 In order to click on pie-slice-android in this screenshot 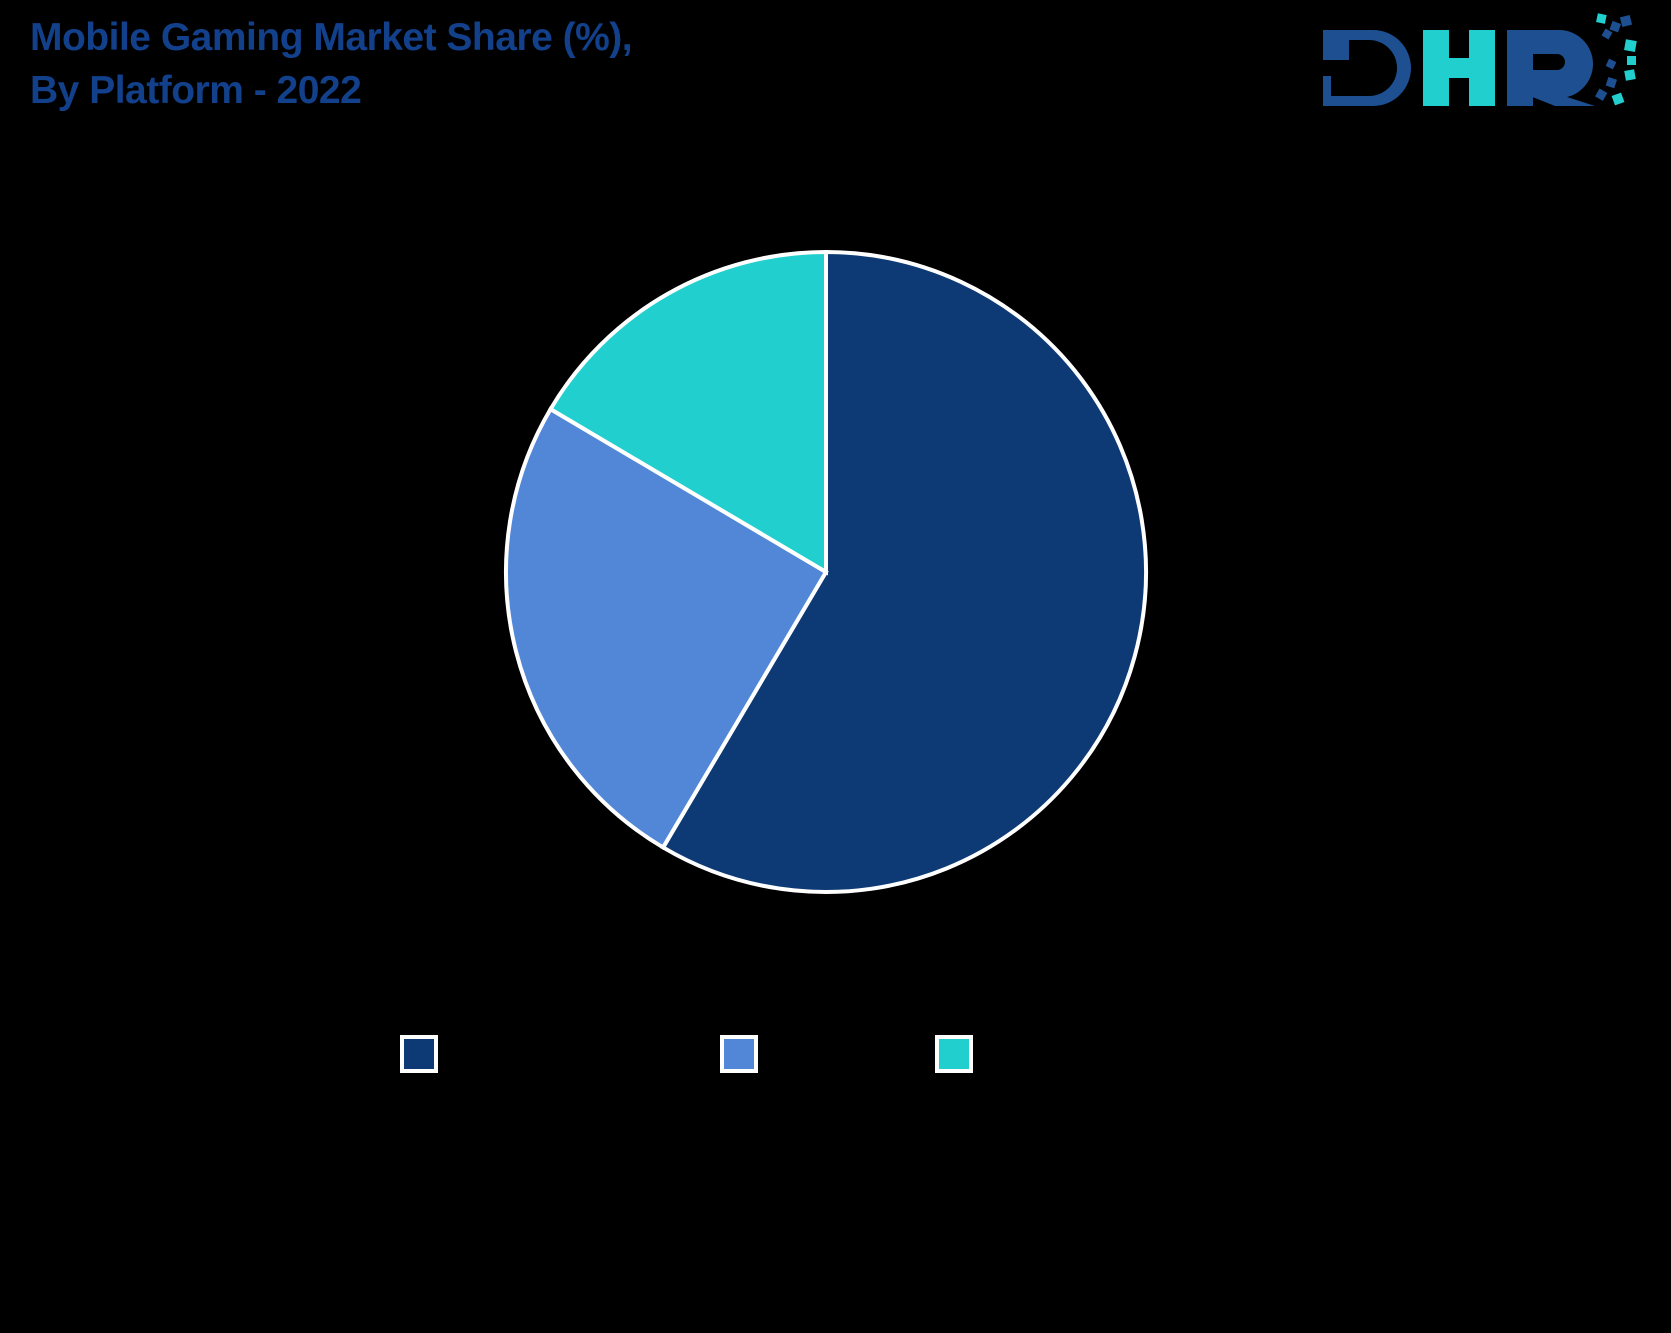, I will do `click(904, 571)`.